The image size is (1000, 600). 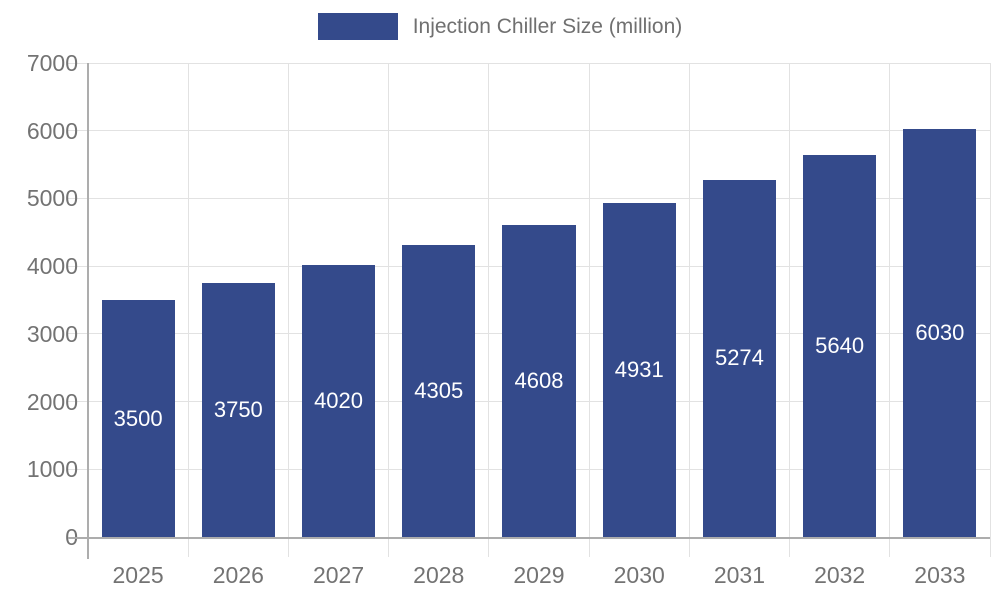 What do you see at coordinates (357, 26) in the screenshot?
I see `legend-swatch` at bounding box center [357, 26].